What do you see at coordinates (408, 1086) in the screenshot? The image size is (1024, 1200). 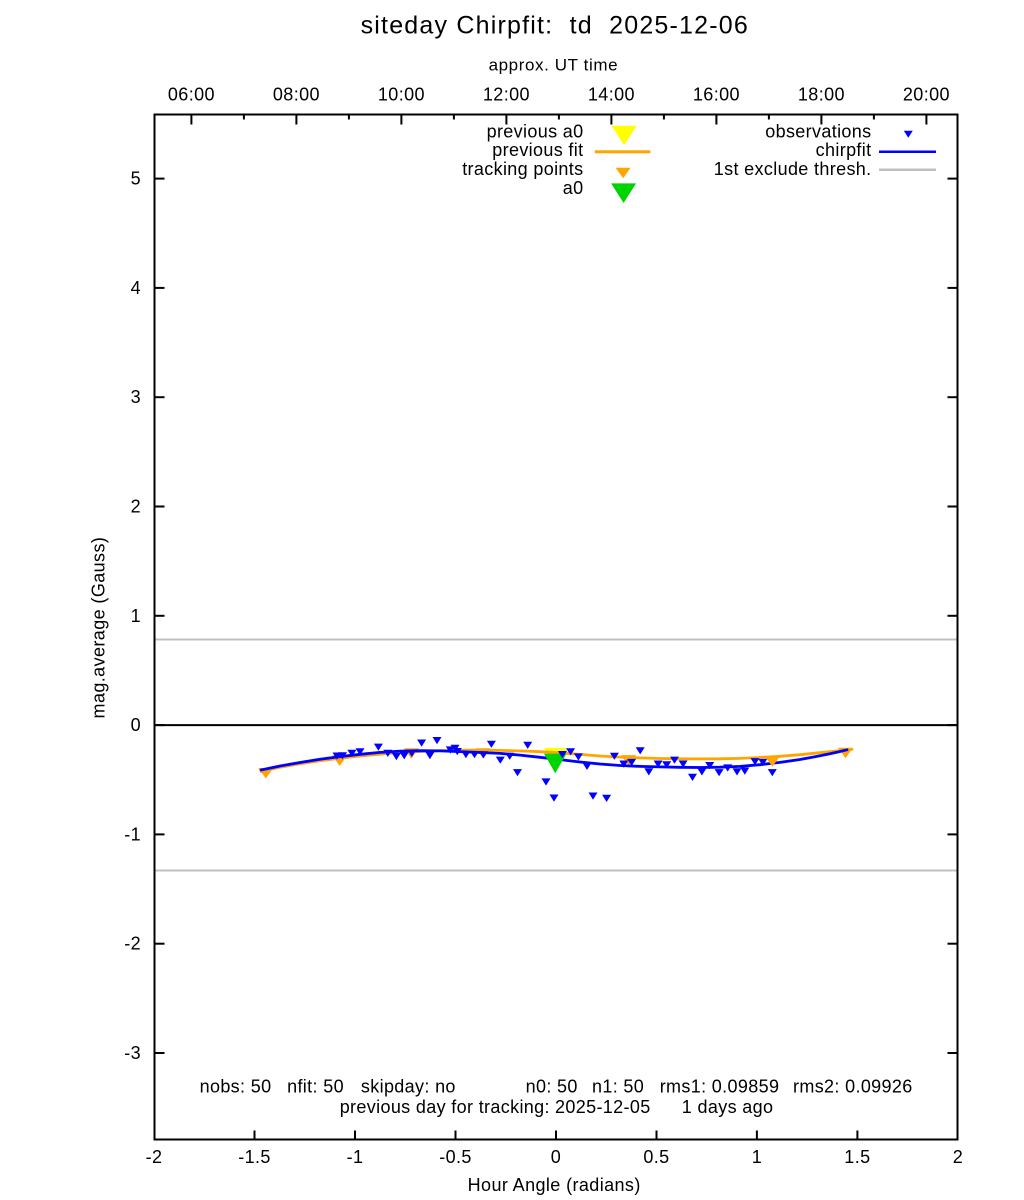 I see `svg-text: skipday: no` at bounding box center [408, 1086].